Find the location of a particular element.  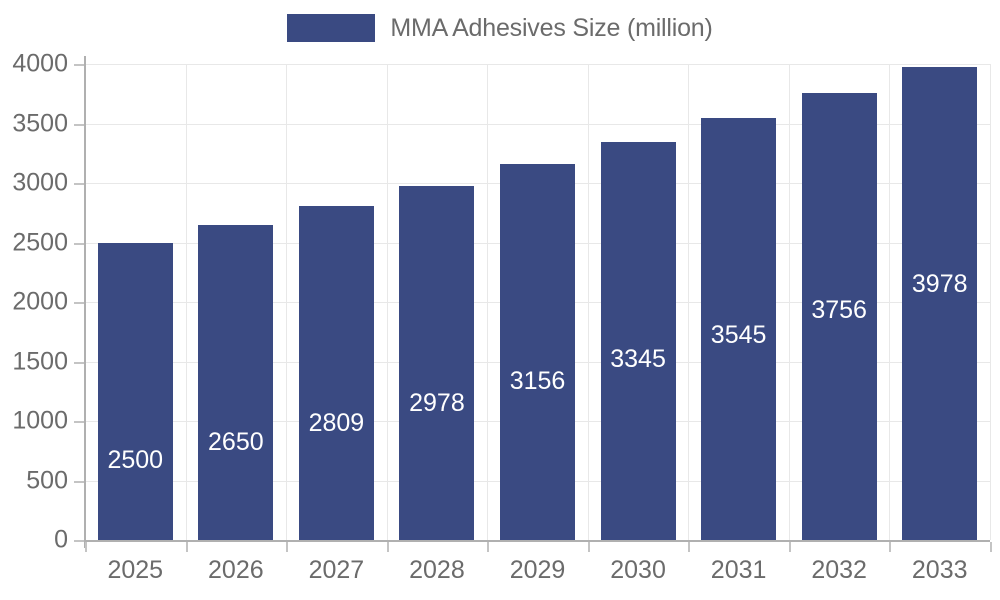

x-tick-label-2025: 2025 is located at coordinates (135, 570).